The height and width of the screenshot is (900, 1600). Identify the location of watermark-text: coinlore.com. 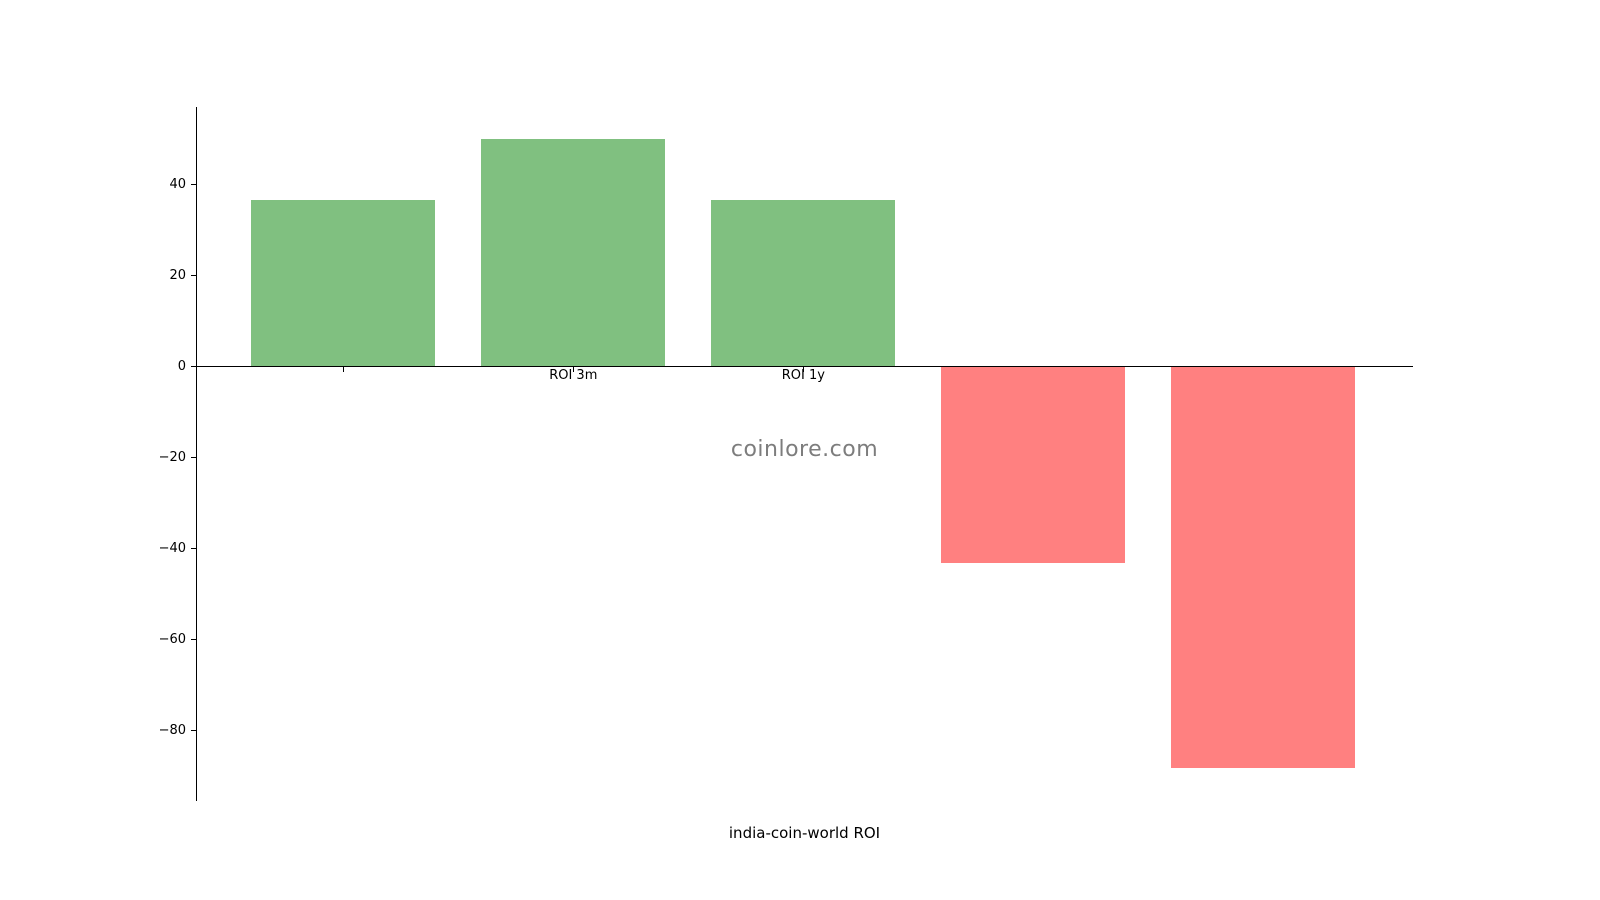
(804, 449).